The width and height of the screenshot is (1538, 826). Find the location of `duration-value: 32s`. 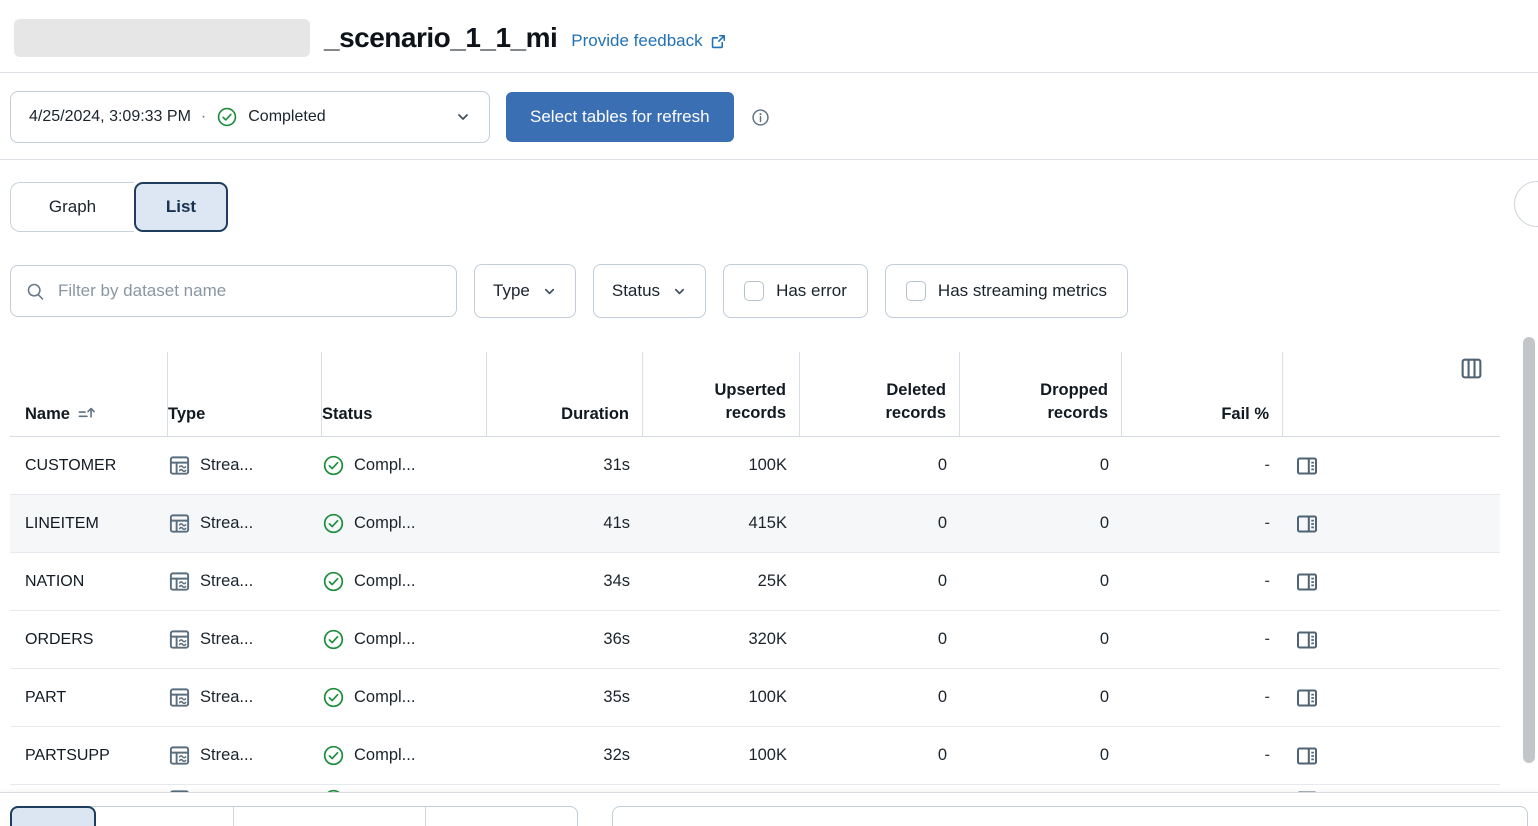

duration-value: 32s is located at coordinates (616, 755).